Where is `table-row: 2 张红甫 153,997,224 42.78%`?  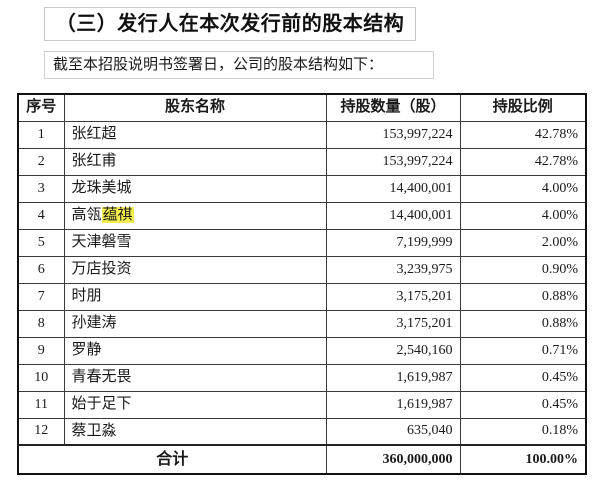 table-row: 2 张红甫 153,997,224 42.78% is located at coordinates (302, 161).